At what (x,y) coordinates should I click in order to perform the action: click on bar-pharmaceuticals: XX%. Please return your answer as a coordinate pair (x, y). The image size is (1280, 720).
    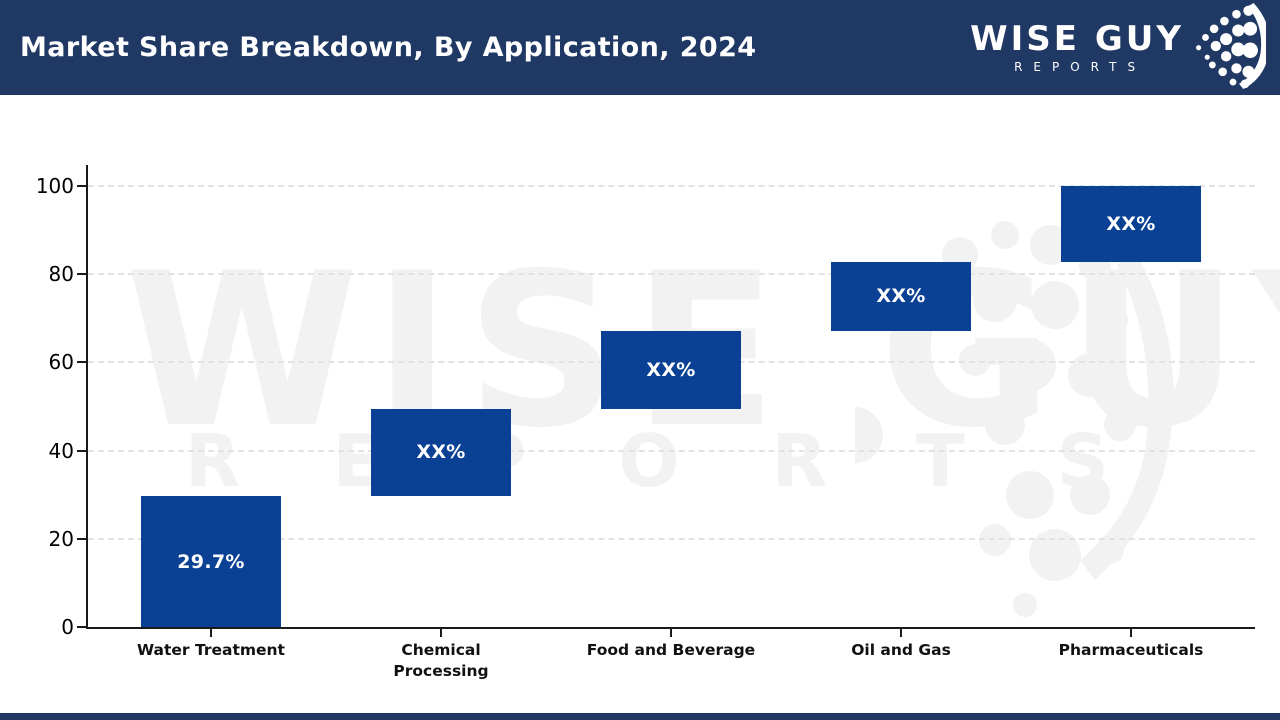
    Looking at the image, I should click on (1131, 224).